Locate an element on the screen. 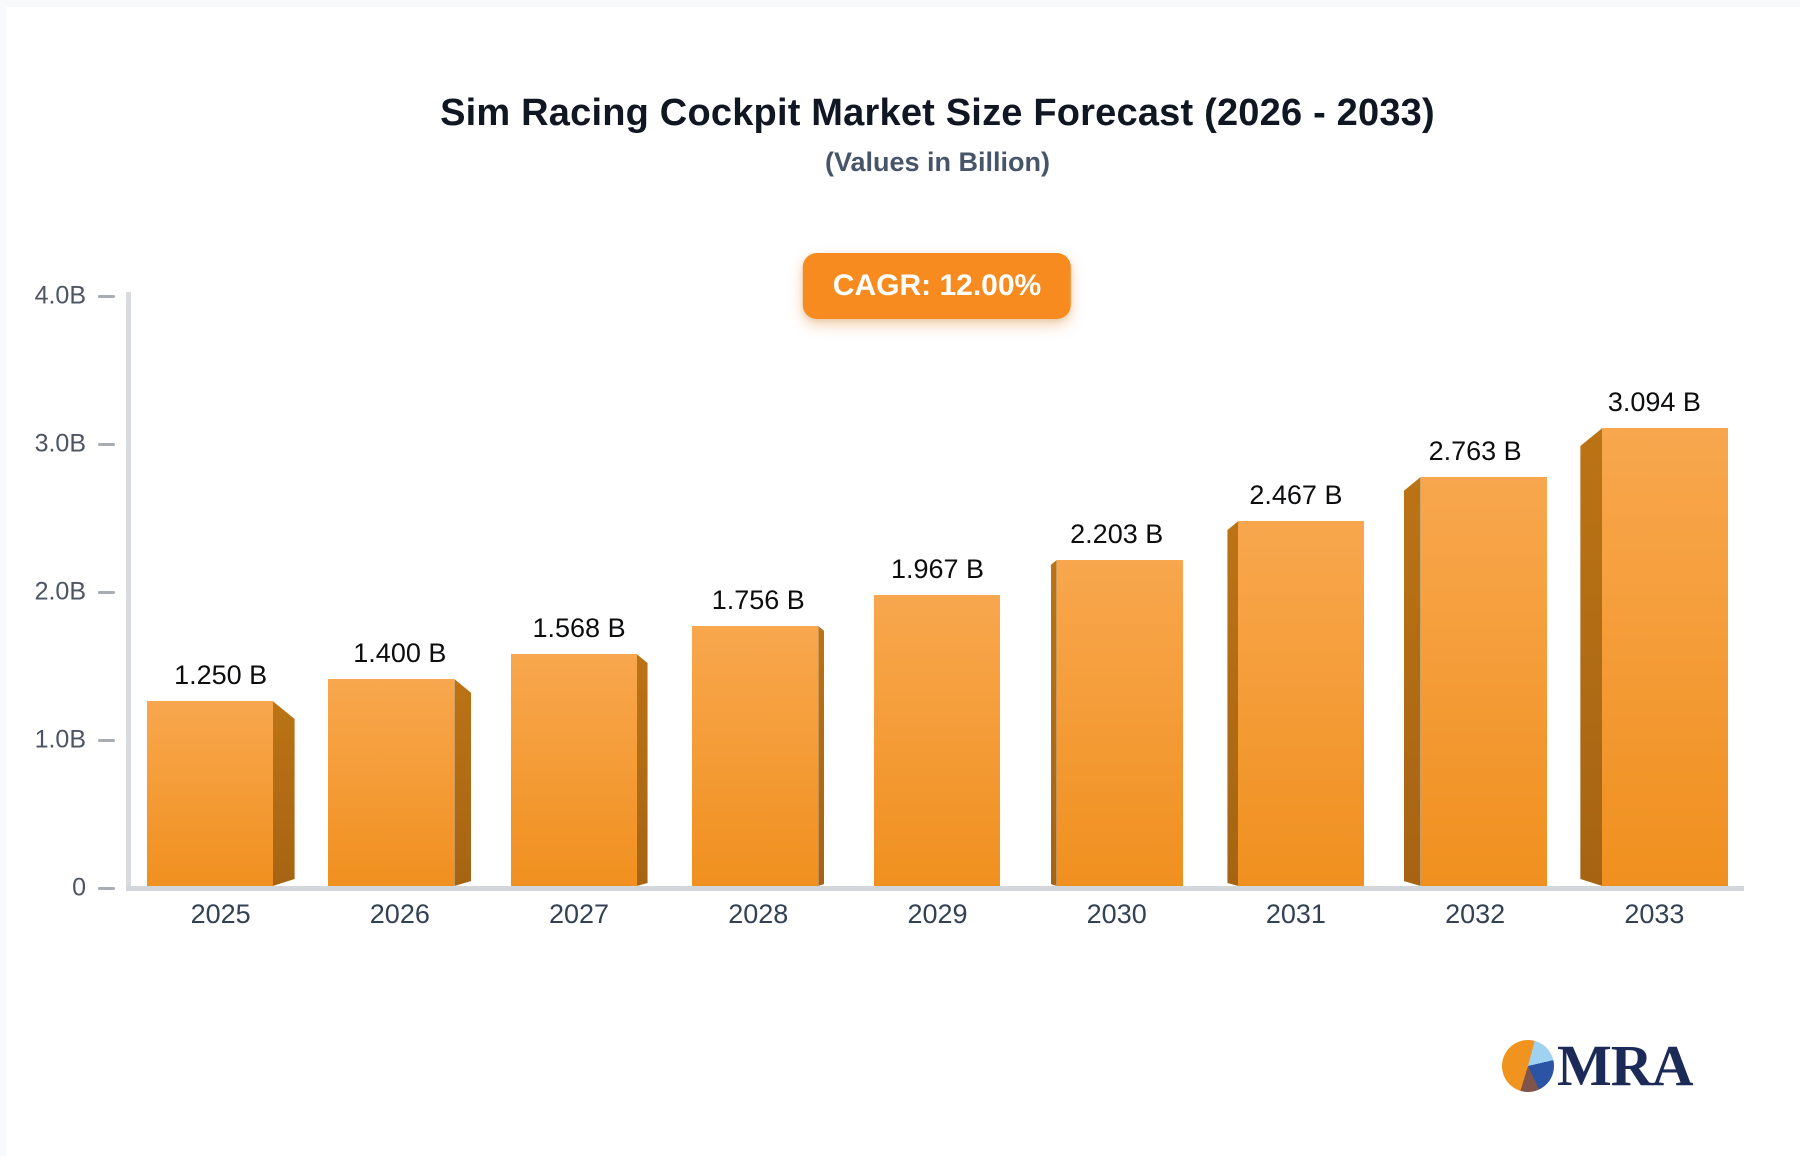 This screenshot has height=1156, width=1800. x-tick-label: 2027 is located at coordinates (579, 914).